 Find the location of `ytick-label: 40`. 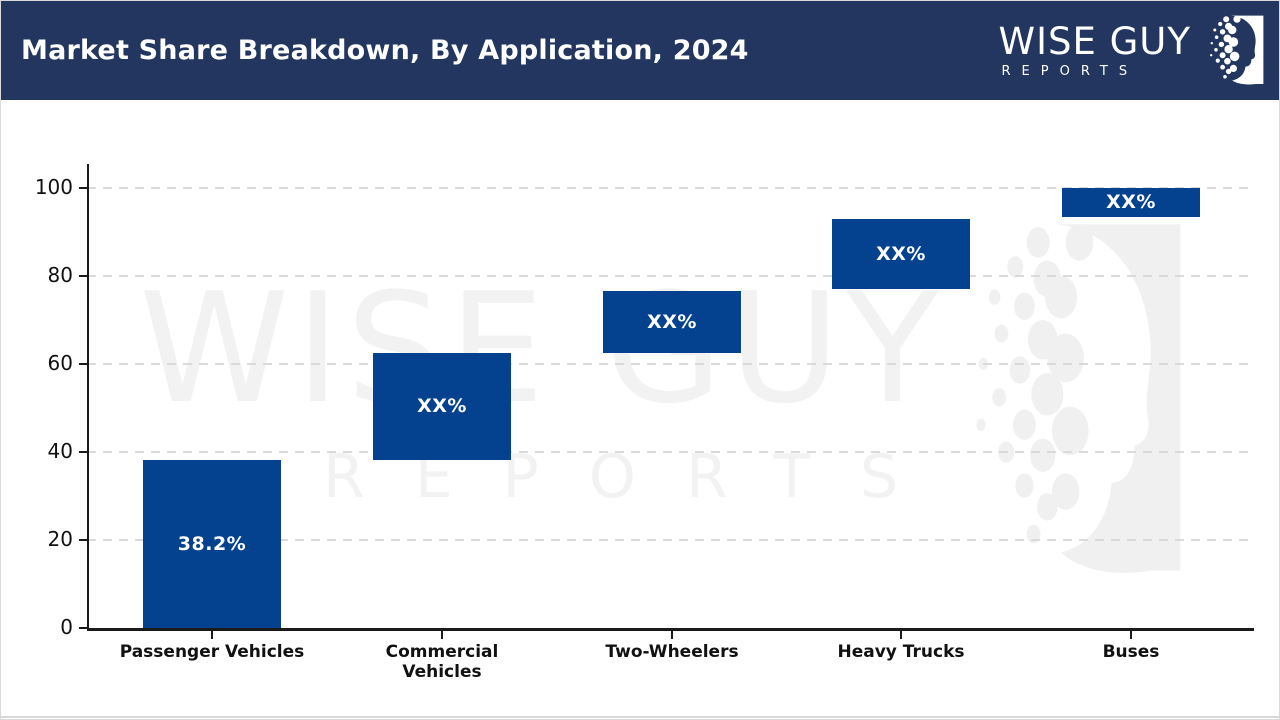

ytick-label: 40 is located at coordinates (60, 451).